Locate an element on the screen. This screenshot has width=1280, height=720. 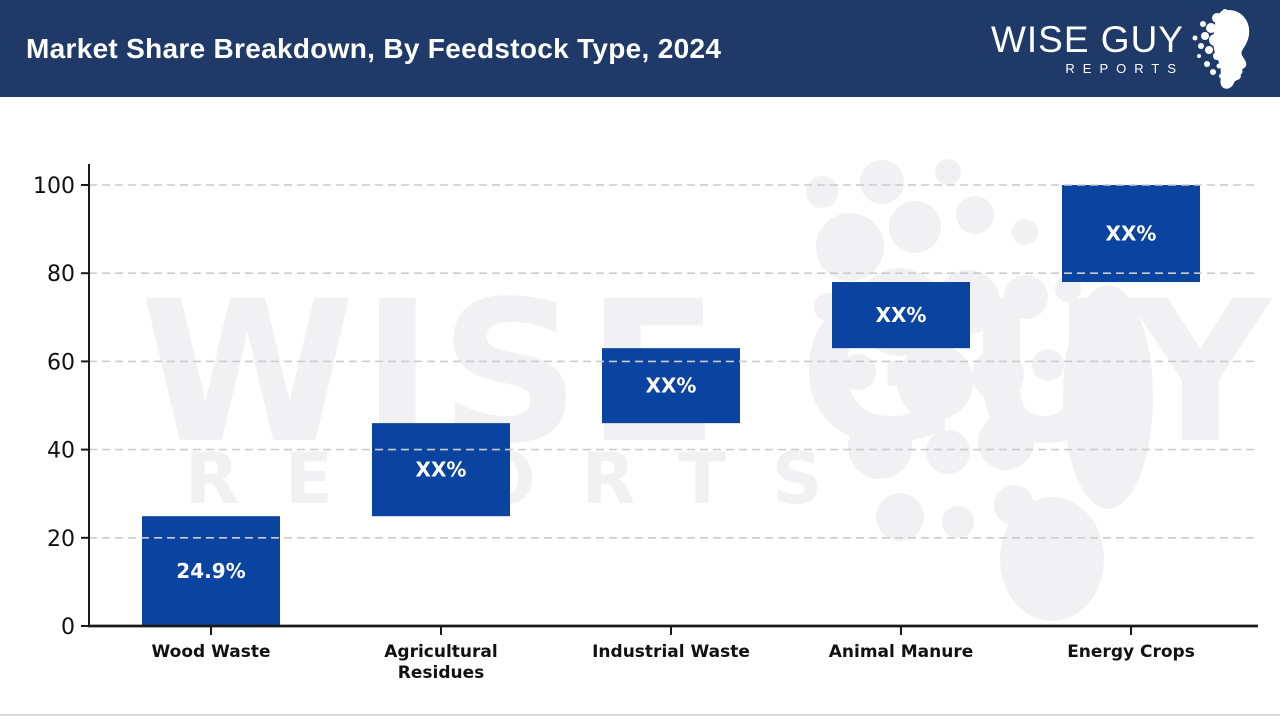
logo-head-face is located at coordinates (1221, 48).